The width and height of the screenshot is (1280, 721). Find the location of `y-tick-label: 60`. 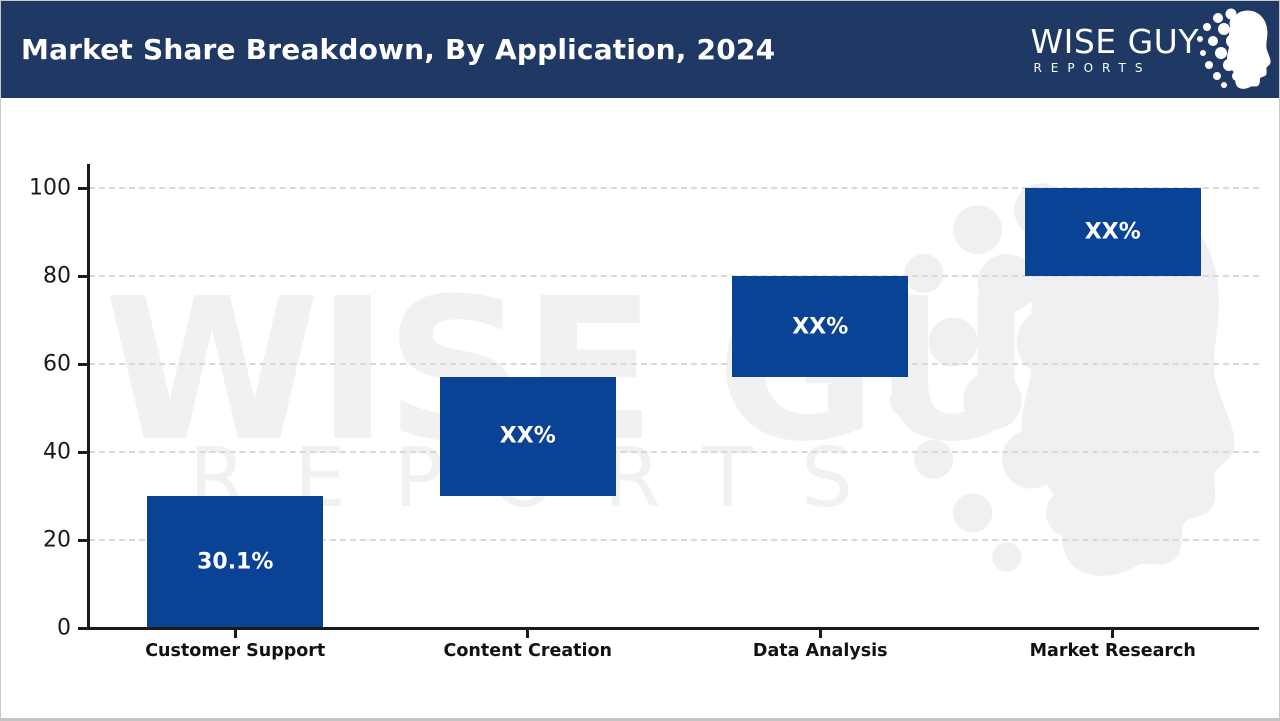

y-tick-label: 60 is located at coordinates (57, 364).